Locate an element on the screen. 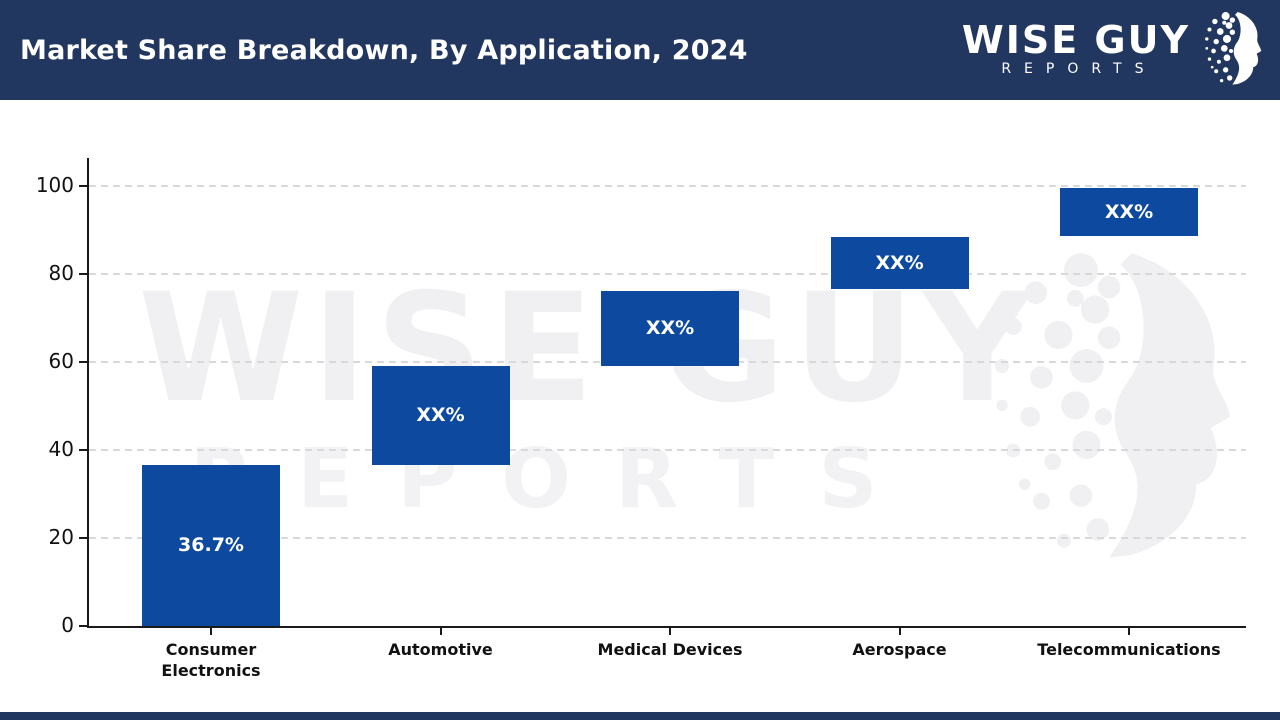  x-tick-consumer-electronics is located at coordinates (211, 631).